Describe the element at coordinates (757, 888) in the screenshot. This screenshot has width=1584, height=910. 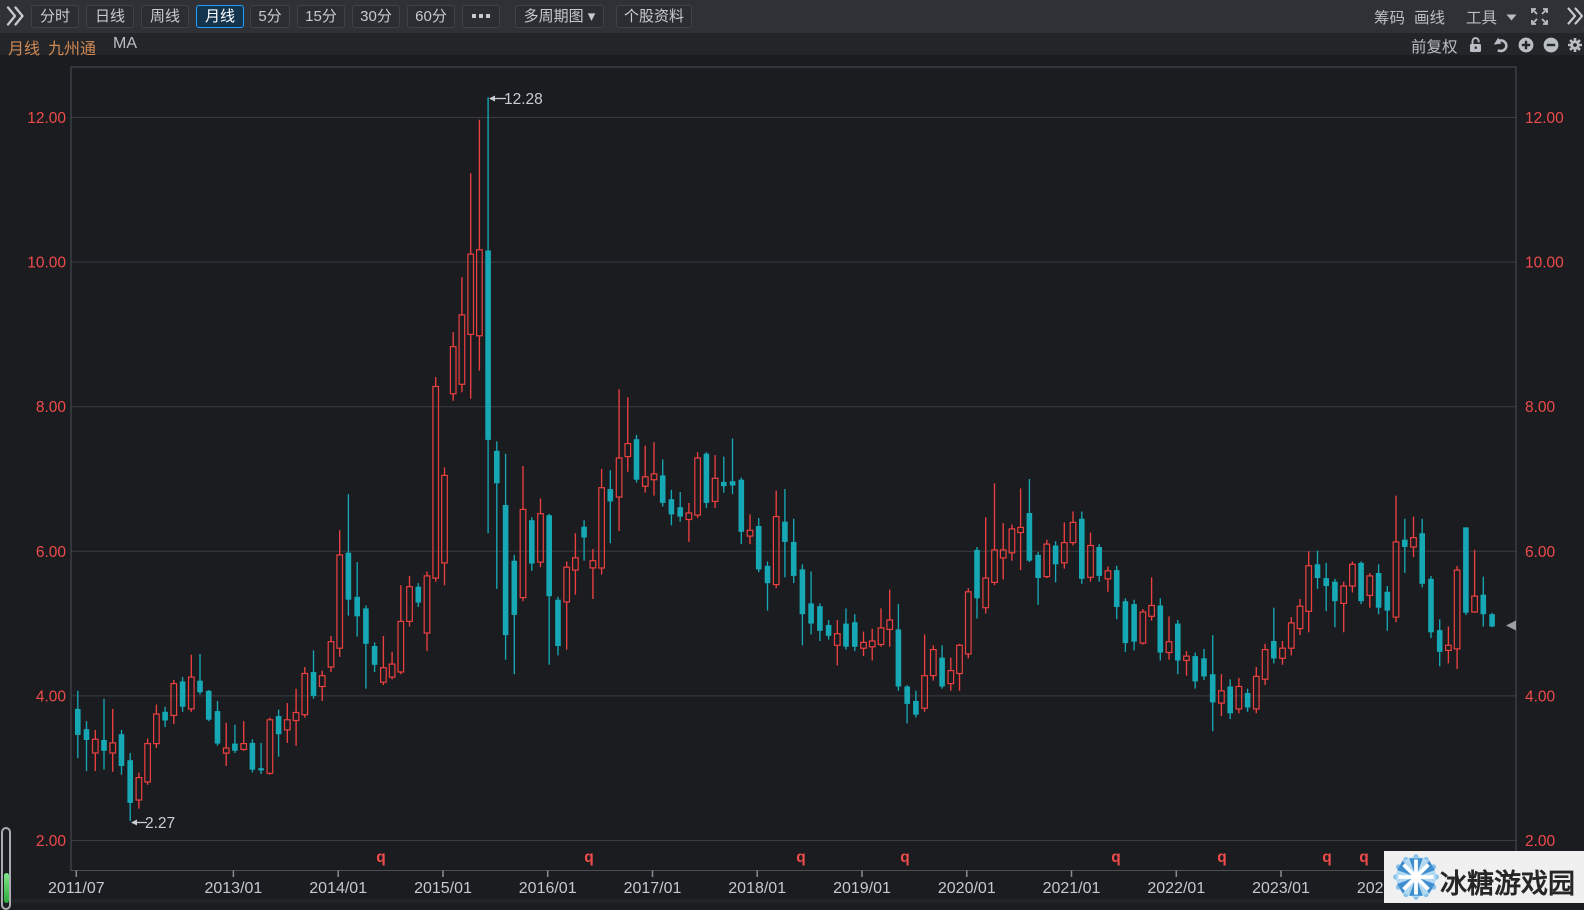
I see `svg-text: 2018/01` at that location.